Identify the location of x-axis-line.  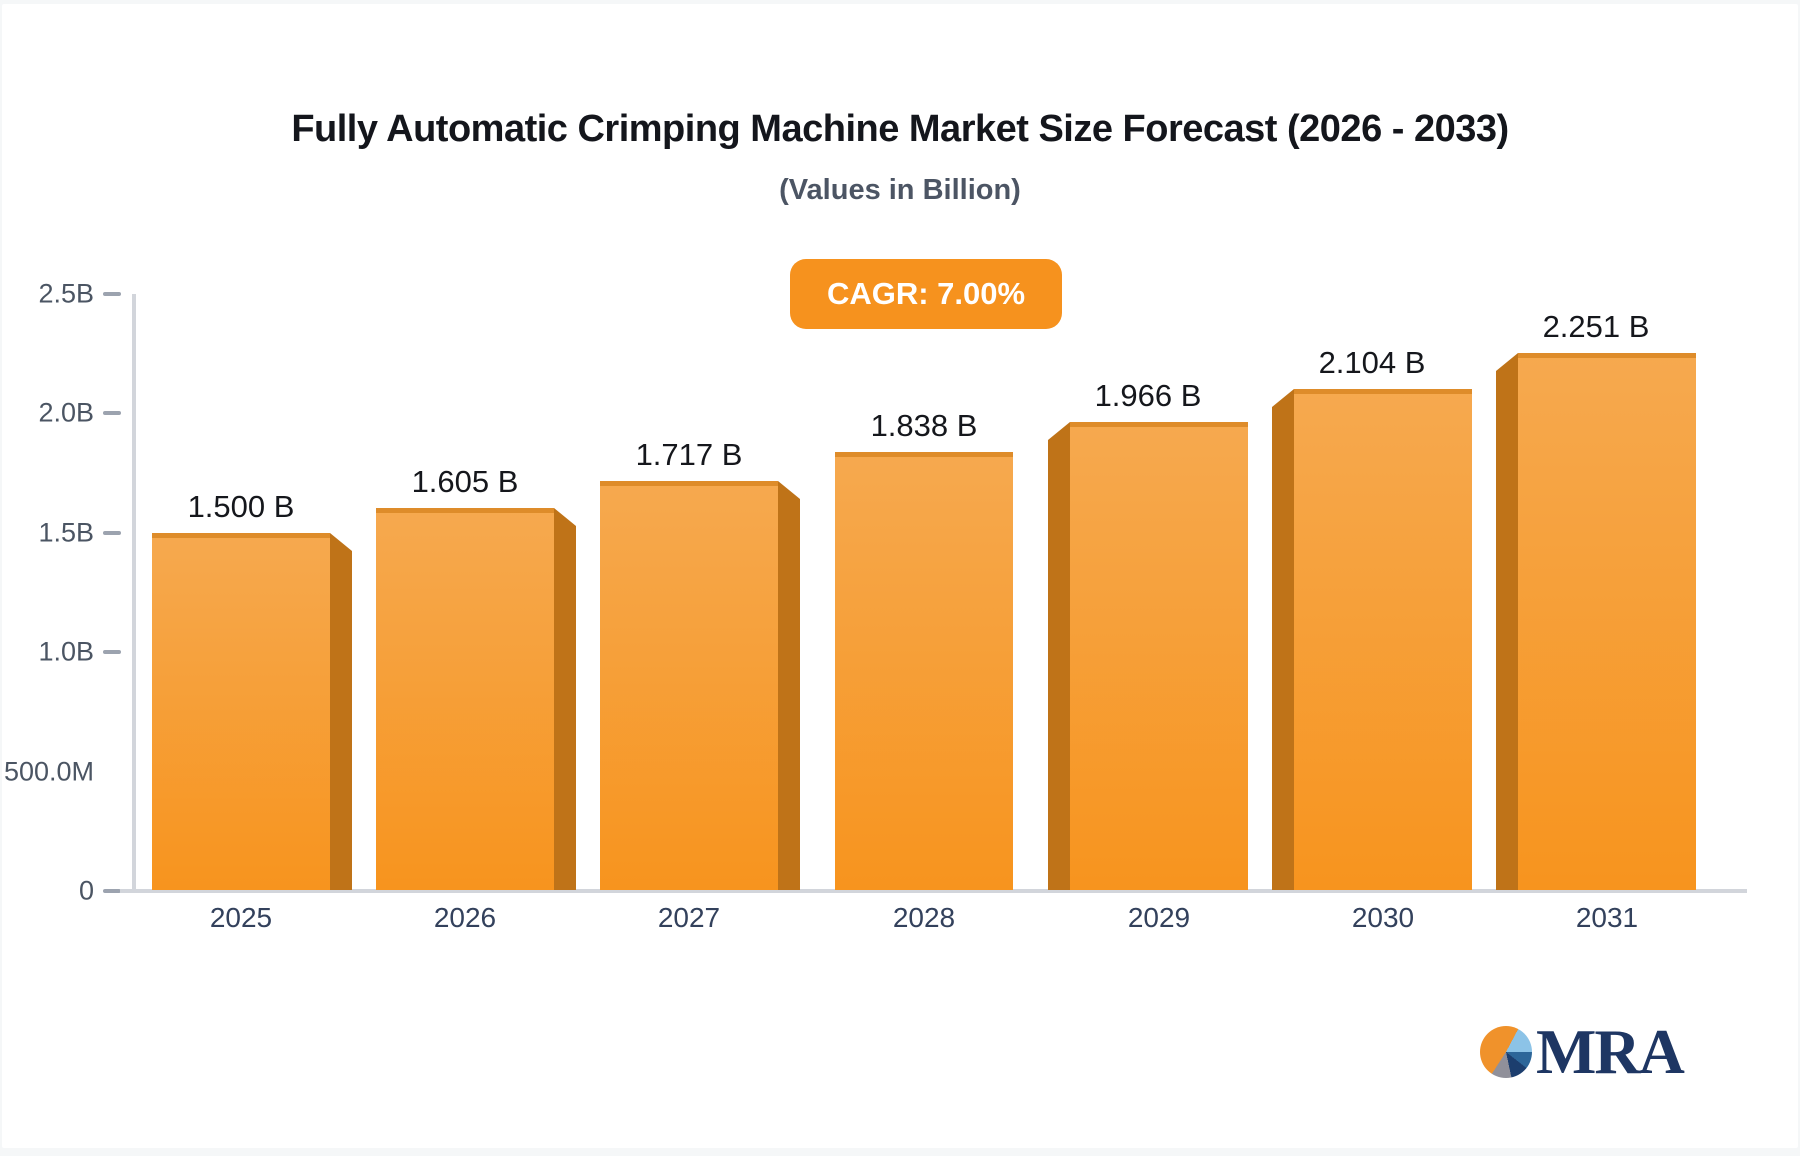
(933, 891).